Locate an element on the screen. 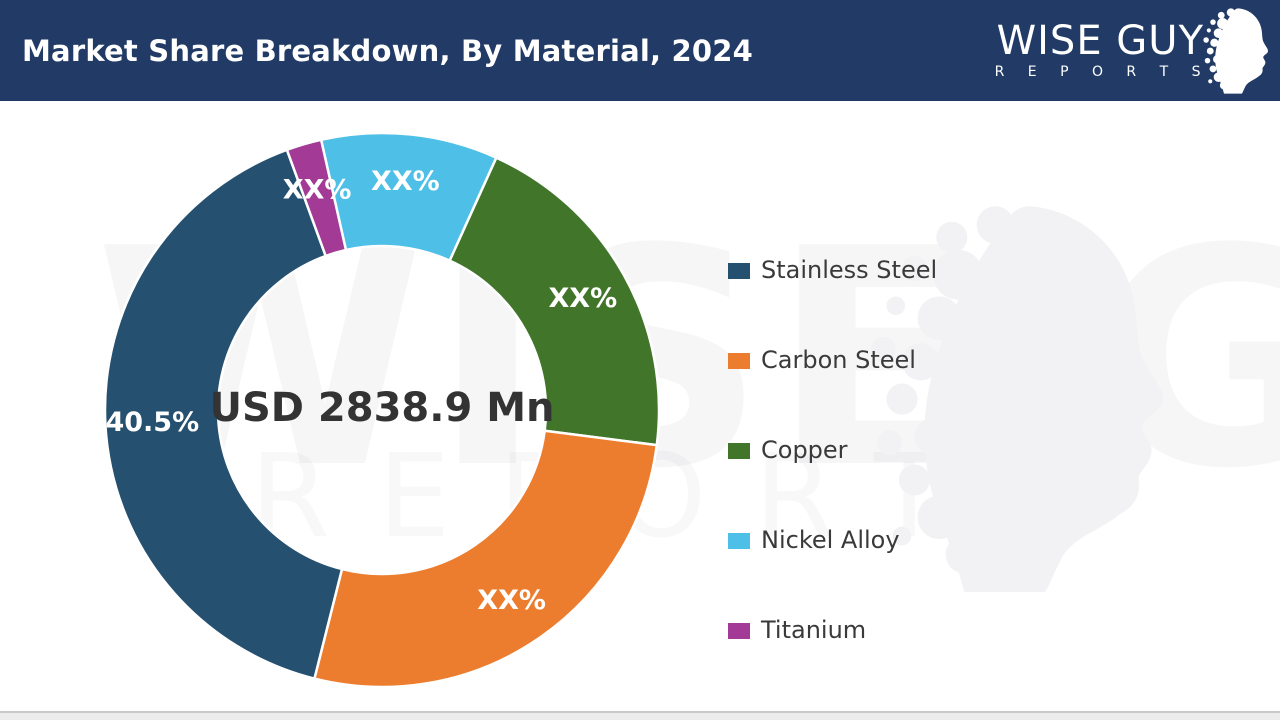 This screenshot has width=1280, height=720. slice-label-copper: XX% is located at coordinates (582, 298).